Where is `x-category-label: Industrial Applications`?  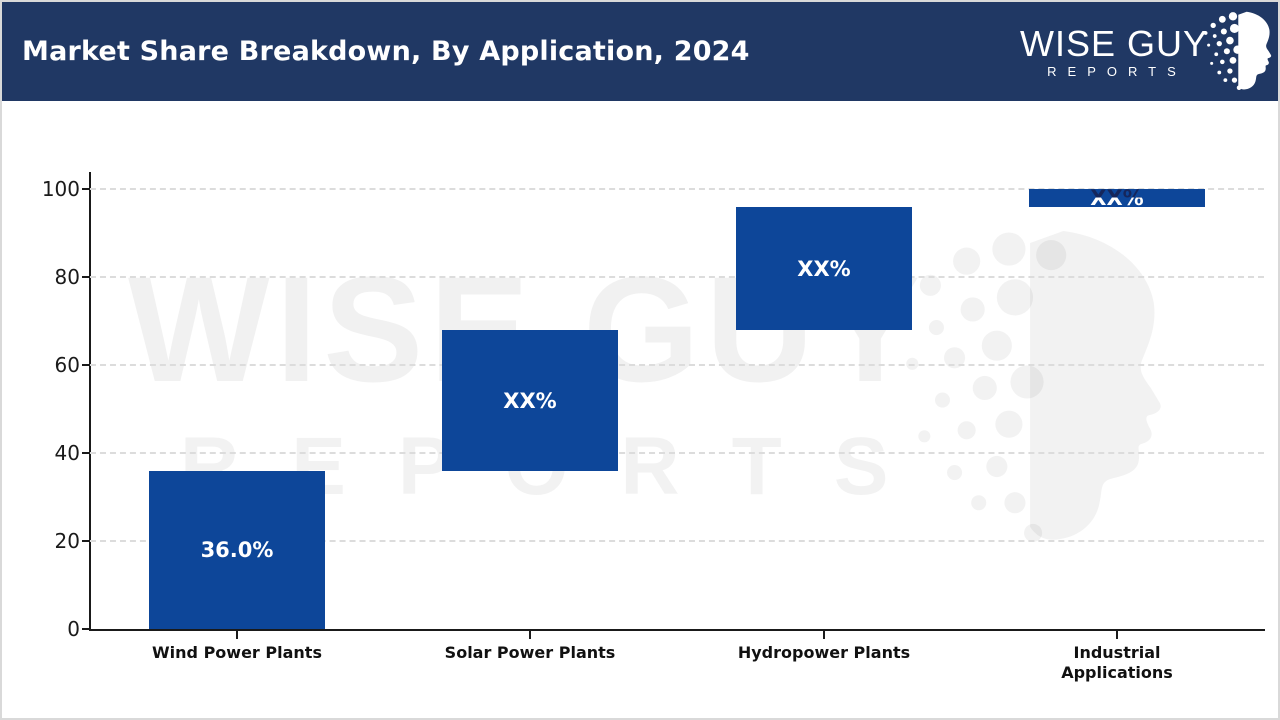
x-category-label: Industrial Applications is located at coordinates (1117, 662).